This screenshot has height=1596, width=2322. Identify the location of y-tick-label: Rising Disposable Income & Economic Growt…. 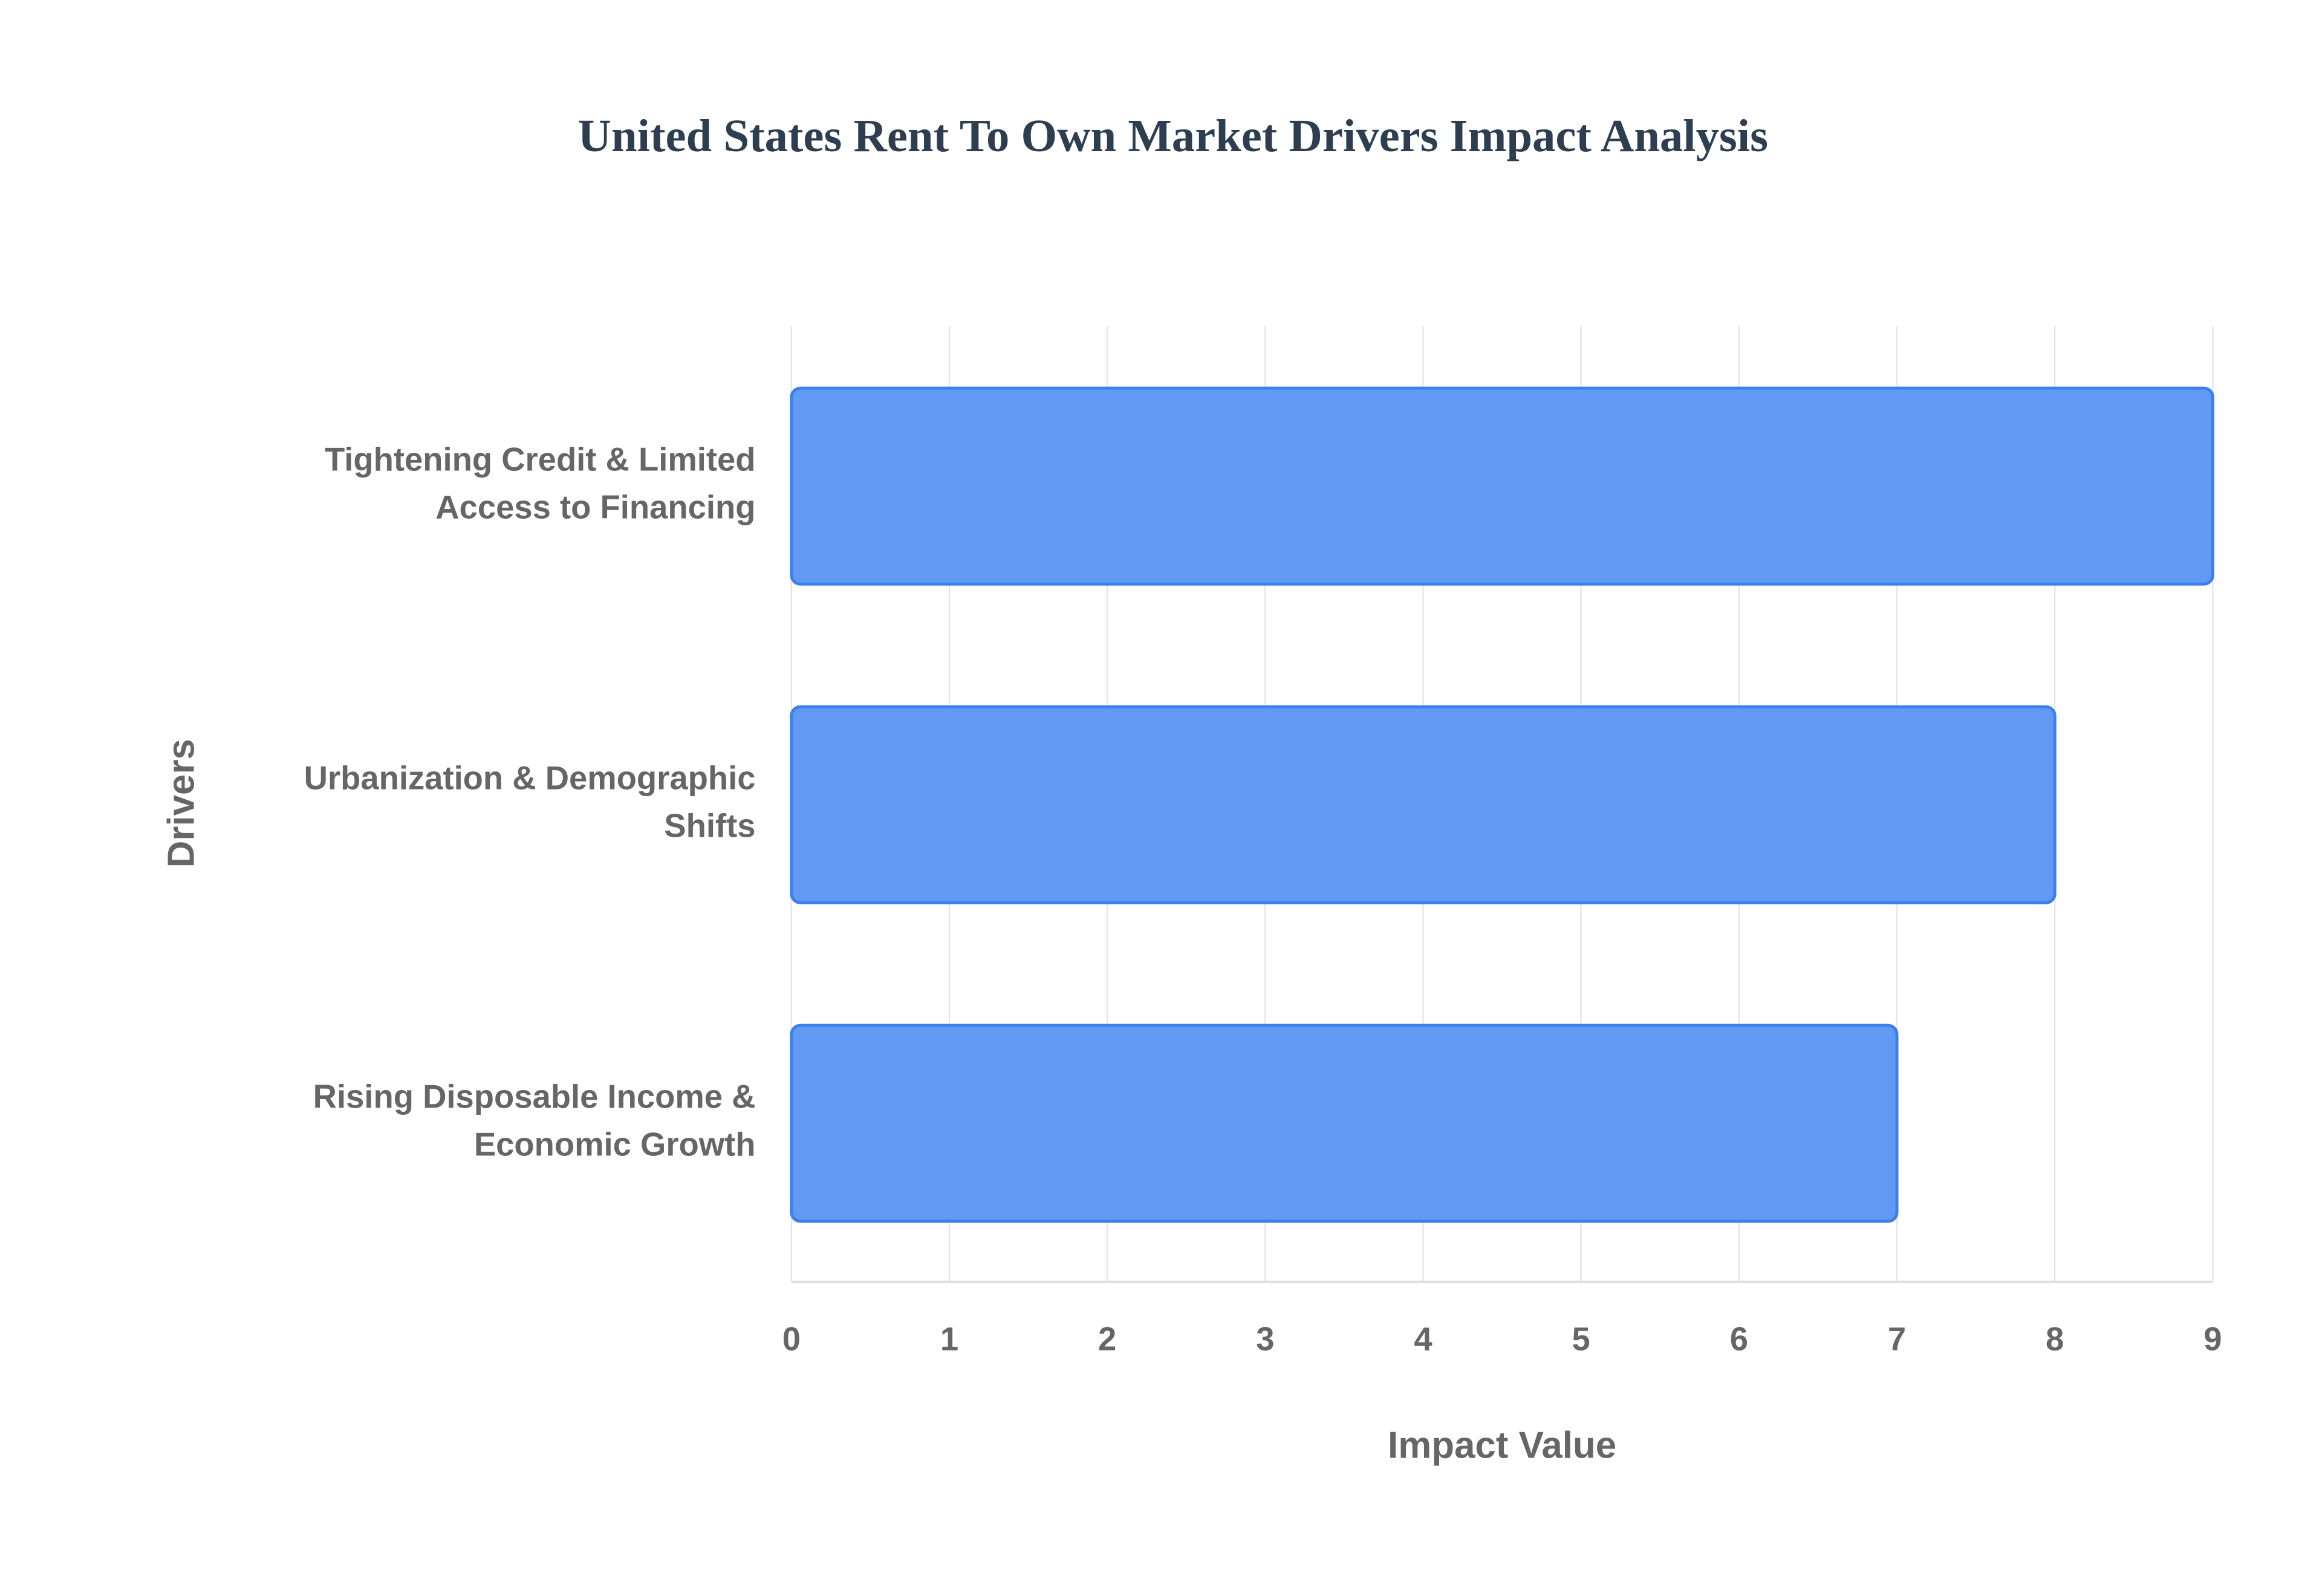
(534, 1121).